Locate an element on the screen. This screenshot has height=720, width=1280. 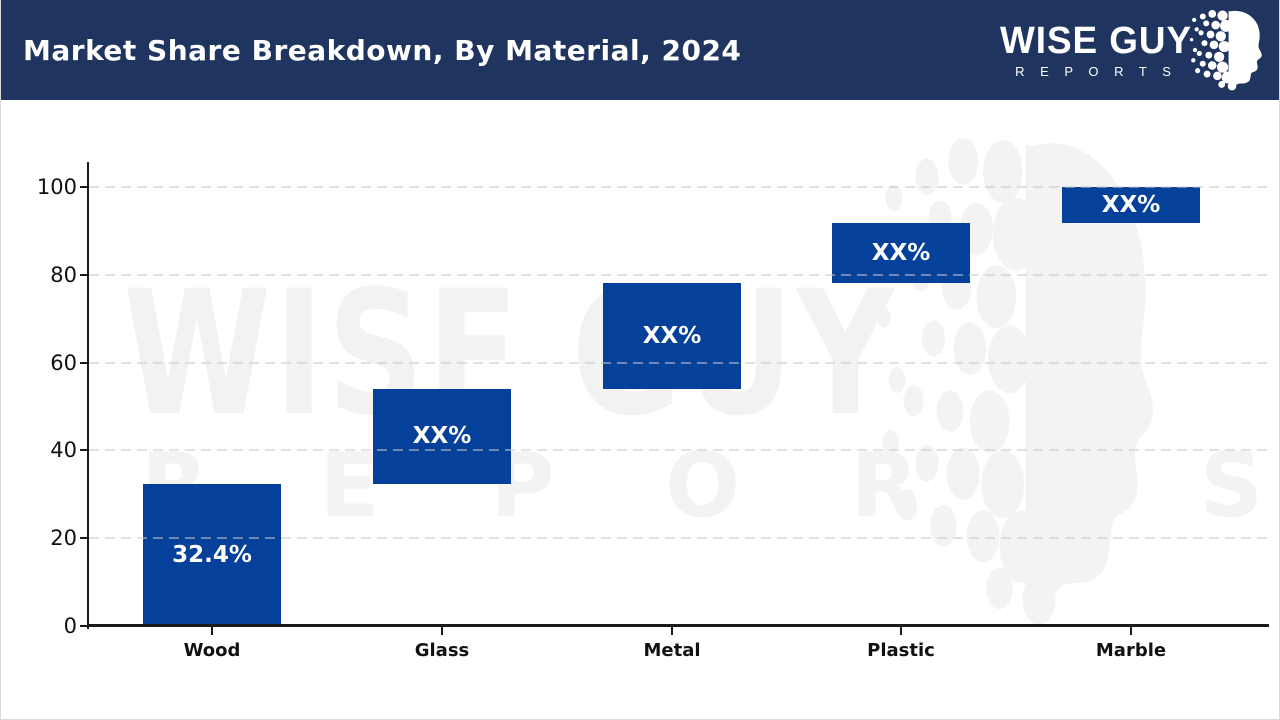
y-tick-label: 20 is located at coordinates (63, 538).